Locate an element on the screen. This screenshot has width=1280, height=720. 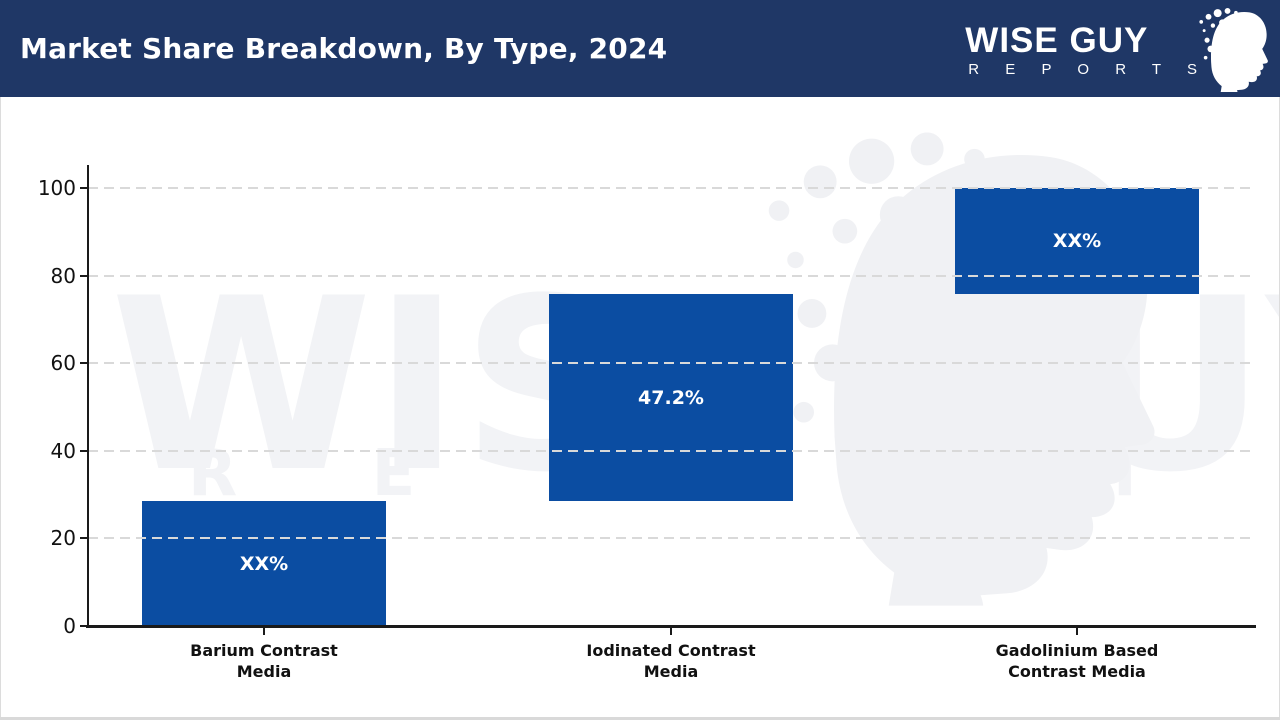
bar-1: XX% is located at coordinates (264, 563).